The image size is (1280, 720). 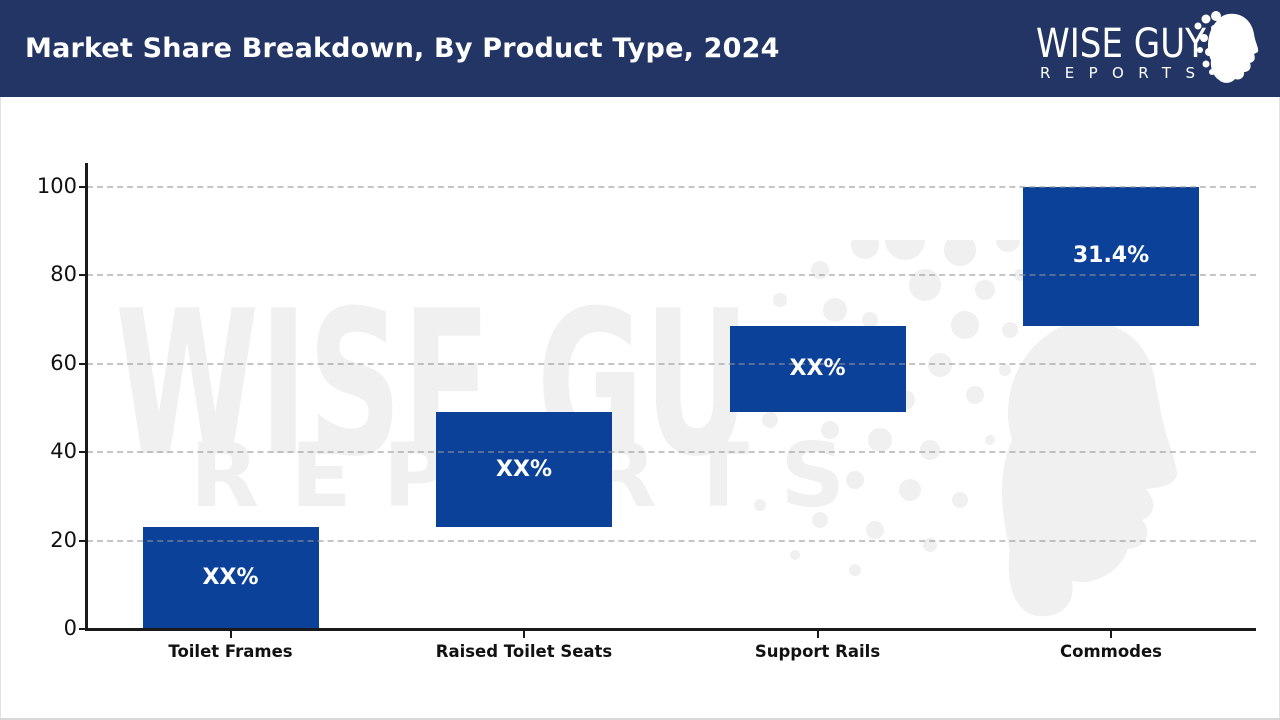 I want to click on bar-raised-toilet-seats, so click(x=524, y=470).